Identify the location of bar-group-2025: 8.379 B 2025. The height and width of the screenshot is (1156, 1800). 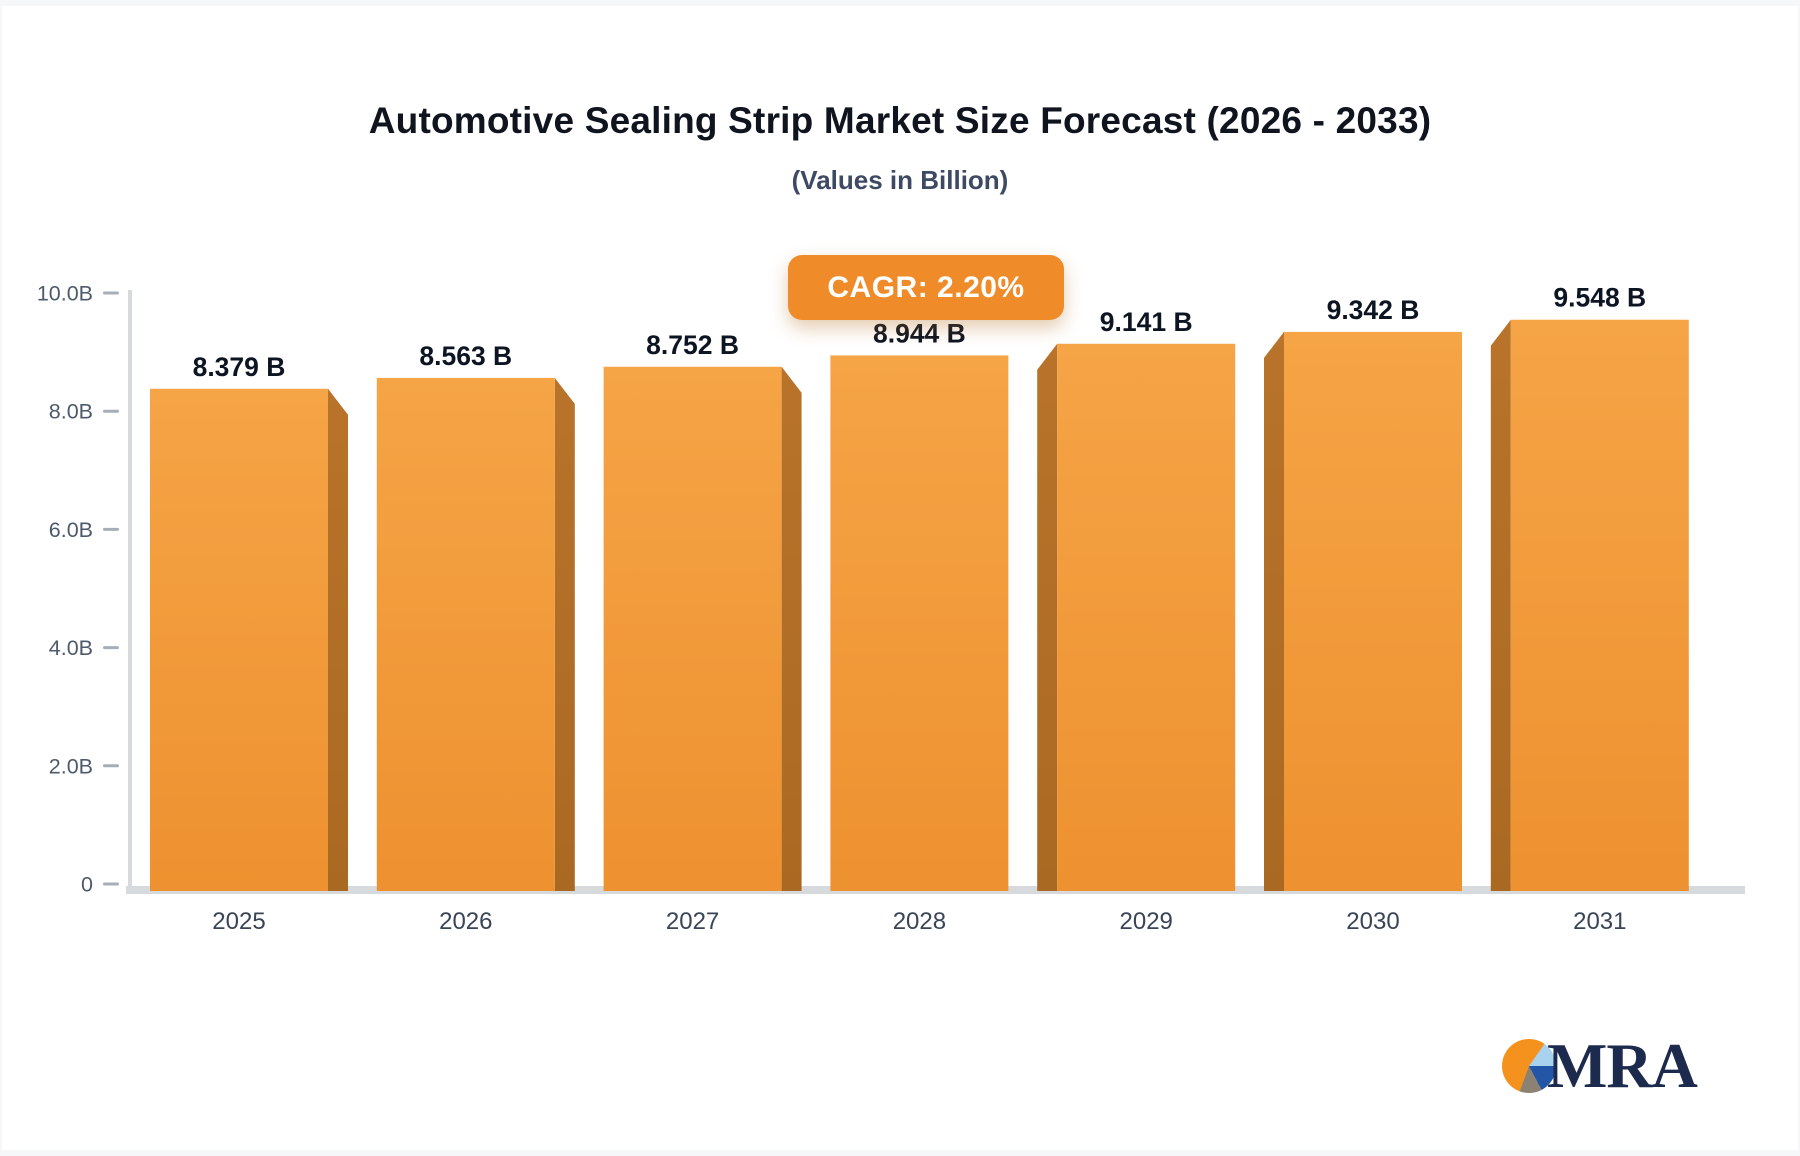
(249, 643).